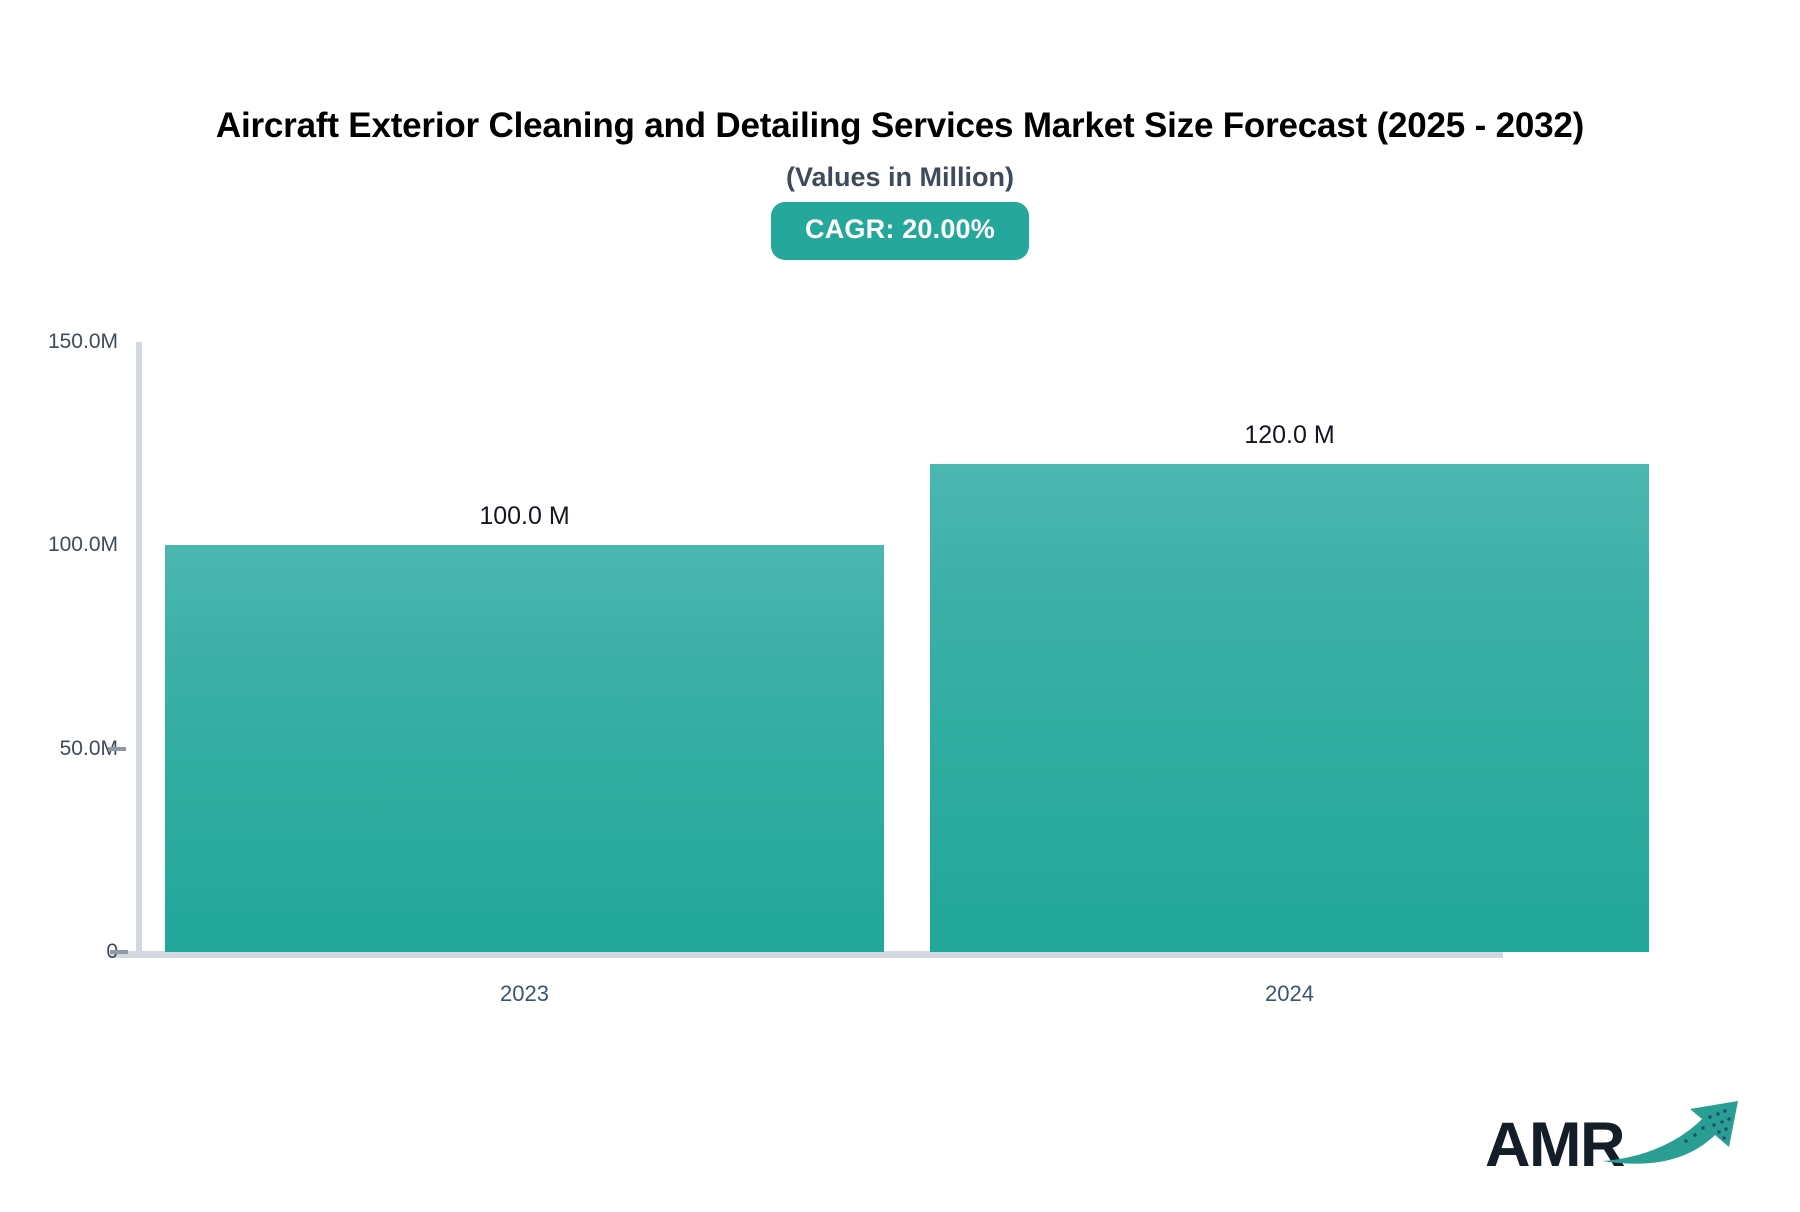 The image size is (1800, 1212). I want to click on bar-2023, so click(524, 748).